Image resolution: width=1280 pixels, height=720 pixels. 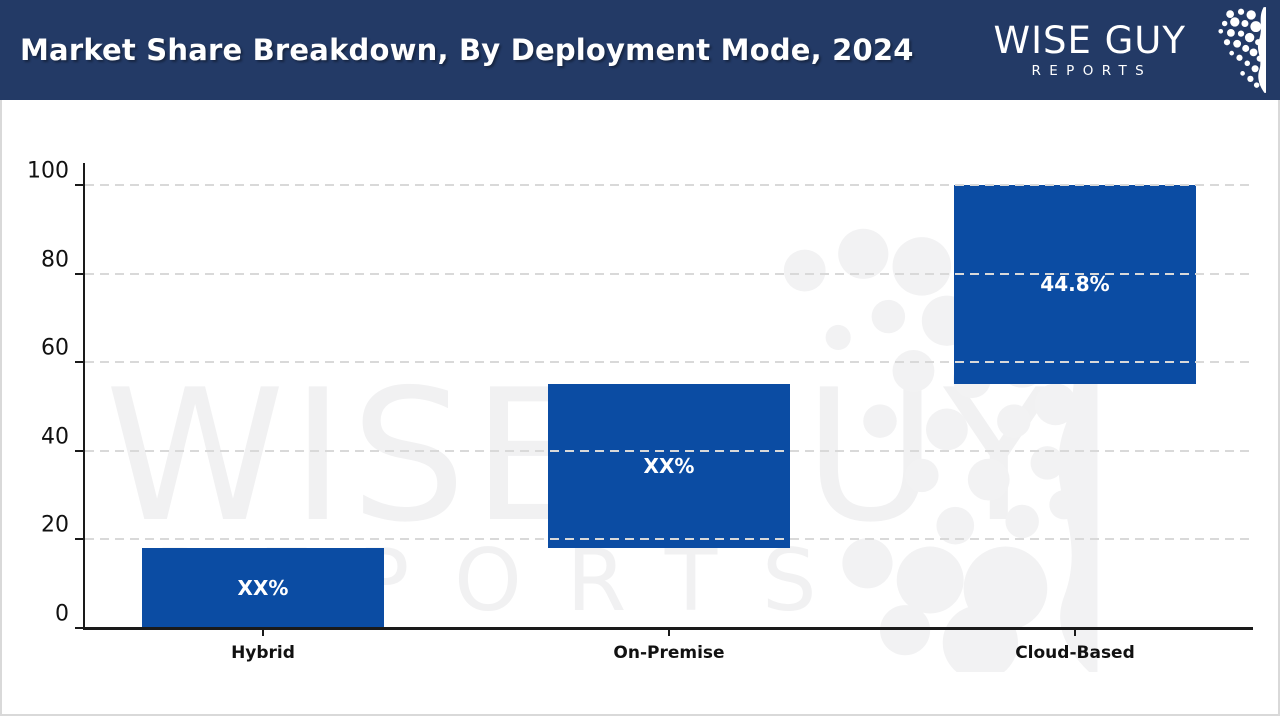 What do you see at coordinates (263, 653) in the screenshot?
I see `category-label-hybrid: Hybrid` at bounding box center [263, 653].